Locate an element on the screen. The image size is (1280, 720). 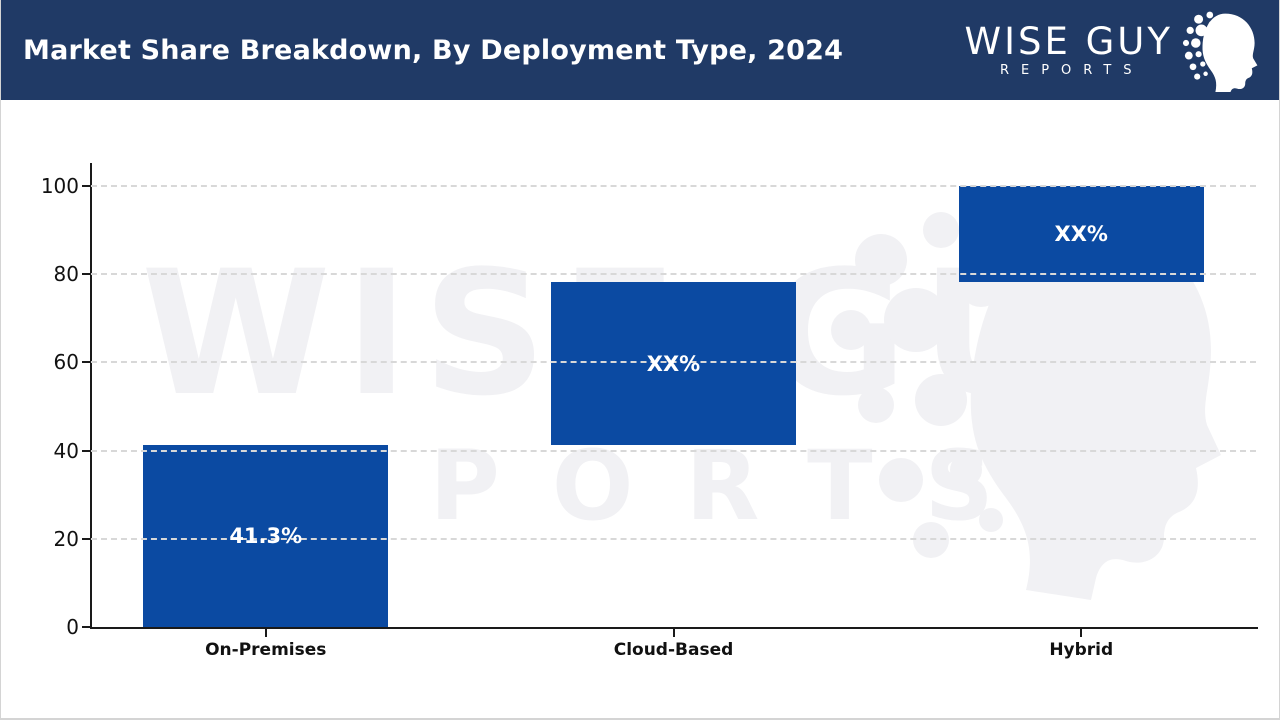
wiseguy-logo: WISE GUY REPORTS is located at coordinates (1122, 50).